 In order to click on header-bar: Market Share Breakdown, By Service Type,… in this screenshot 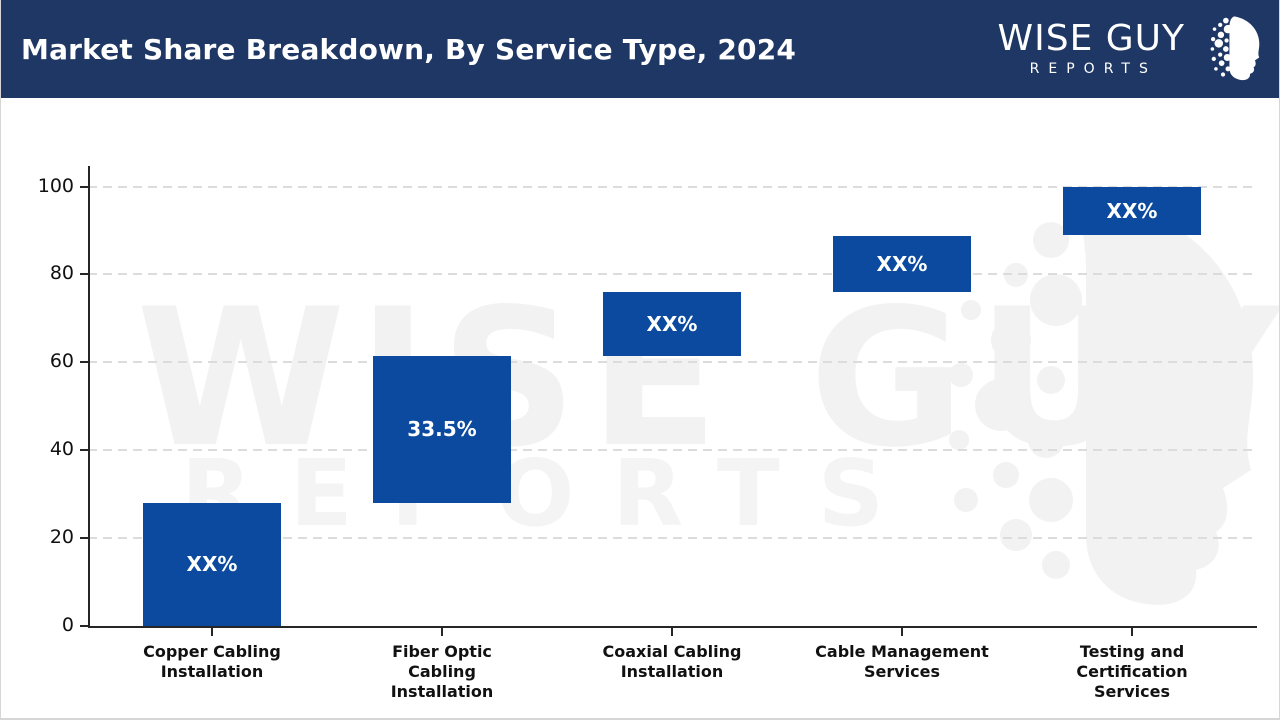, I will do `click(640, 49)`.